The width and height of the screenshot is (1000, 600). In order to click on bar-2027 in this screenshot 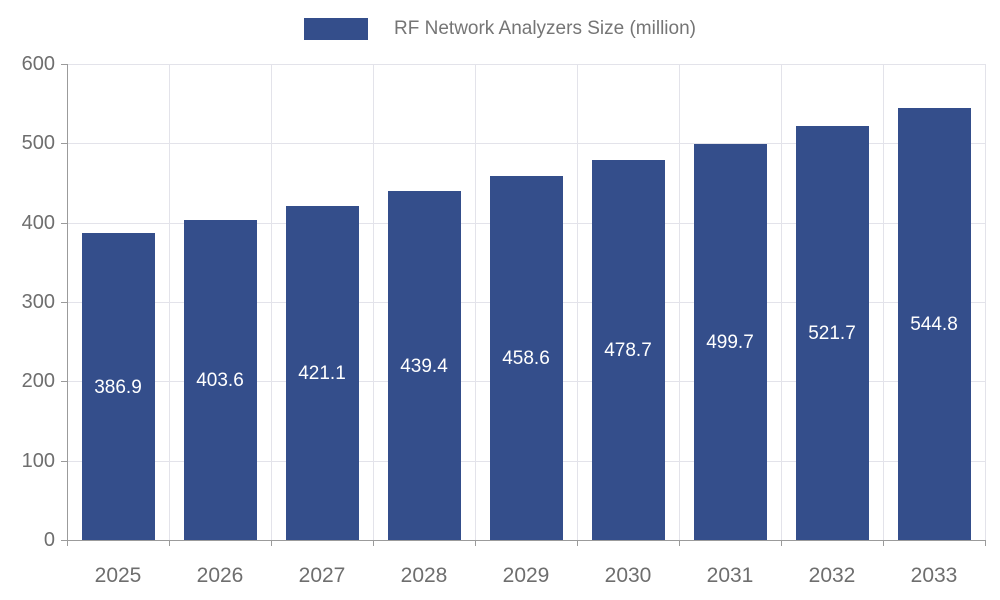, I will do `click(322, 372)`.